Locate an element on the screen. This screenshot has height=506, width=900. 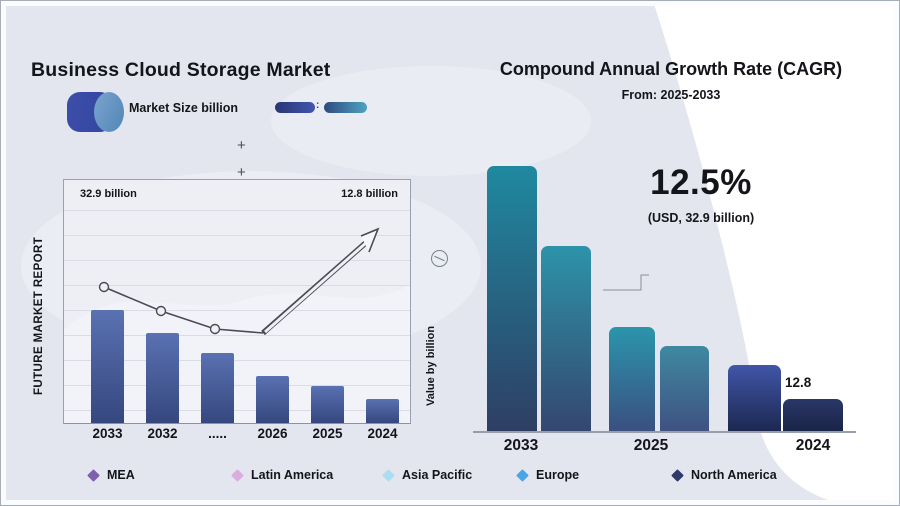
legend-label: North America is located at coordinates (734, 475).